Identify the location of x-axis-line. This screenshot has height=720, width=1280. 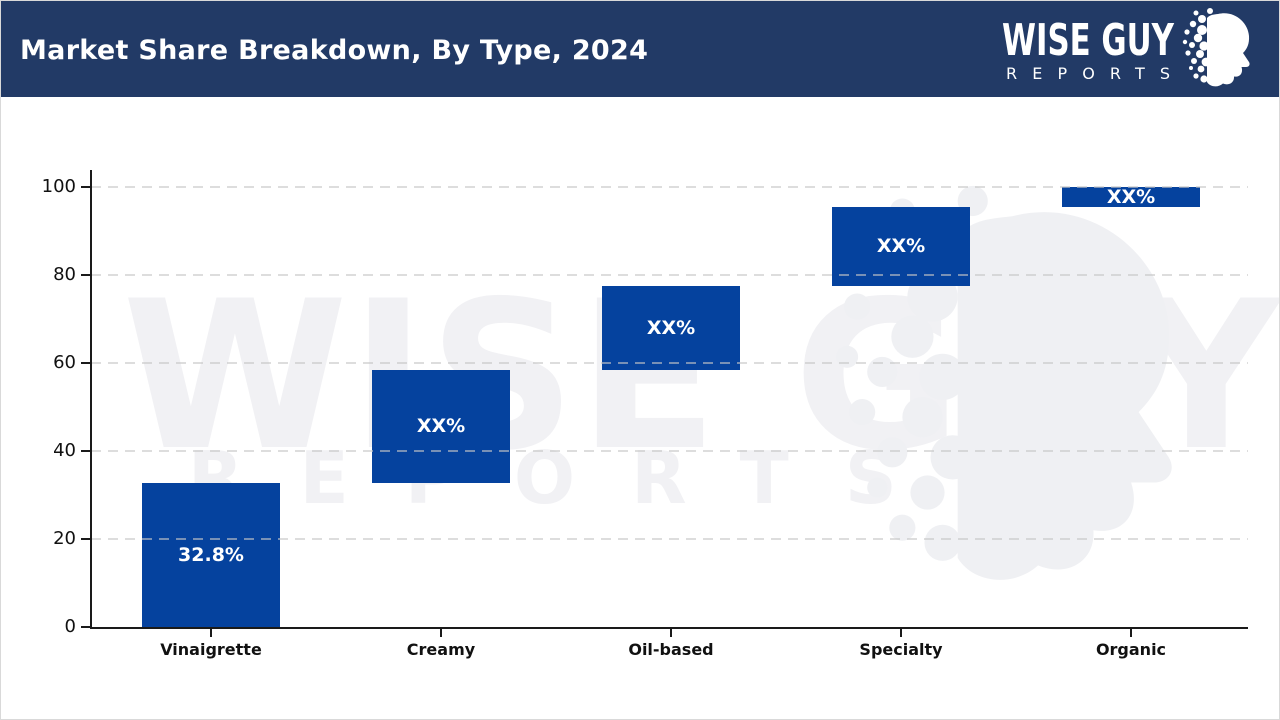
(669, 628).